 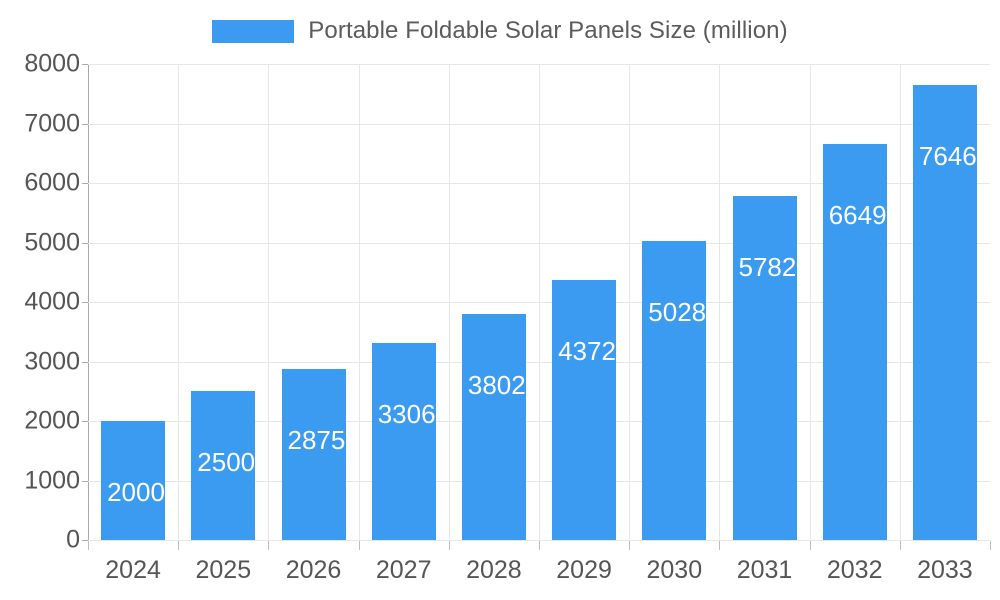 I want to click on bar-value-label: 2000, so click(x=136, y=492).